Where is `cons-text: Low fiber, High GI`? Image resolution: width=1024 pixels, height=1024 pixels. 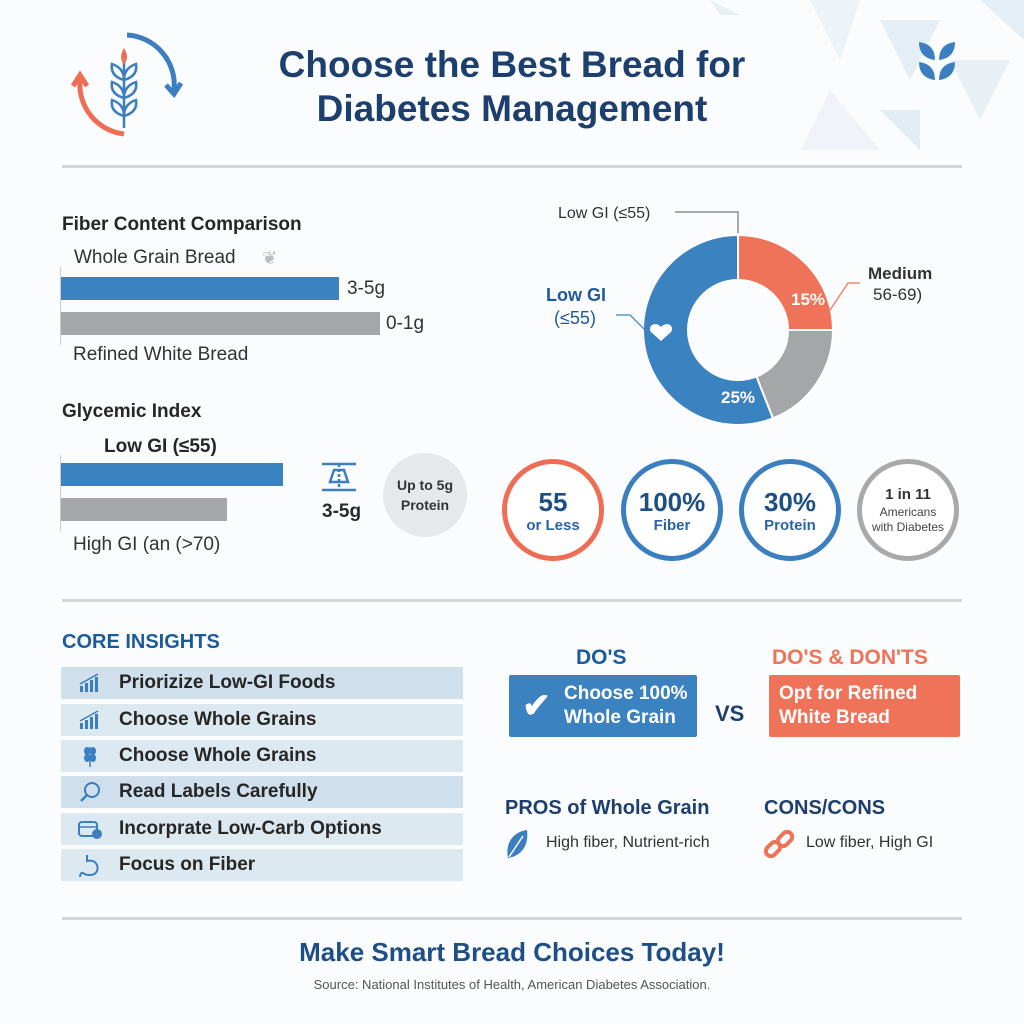 cons-text: Low fiber, High GI is located at coordinates (870, 842).